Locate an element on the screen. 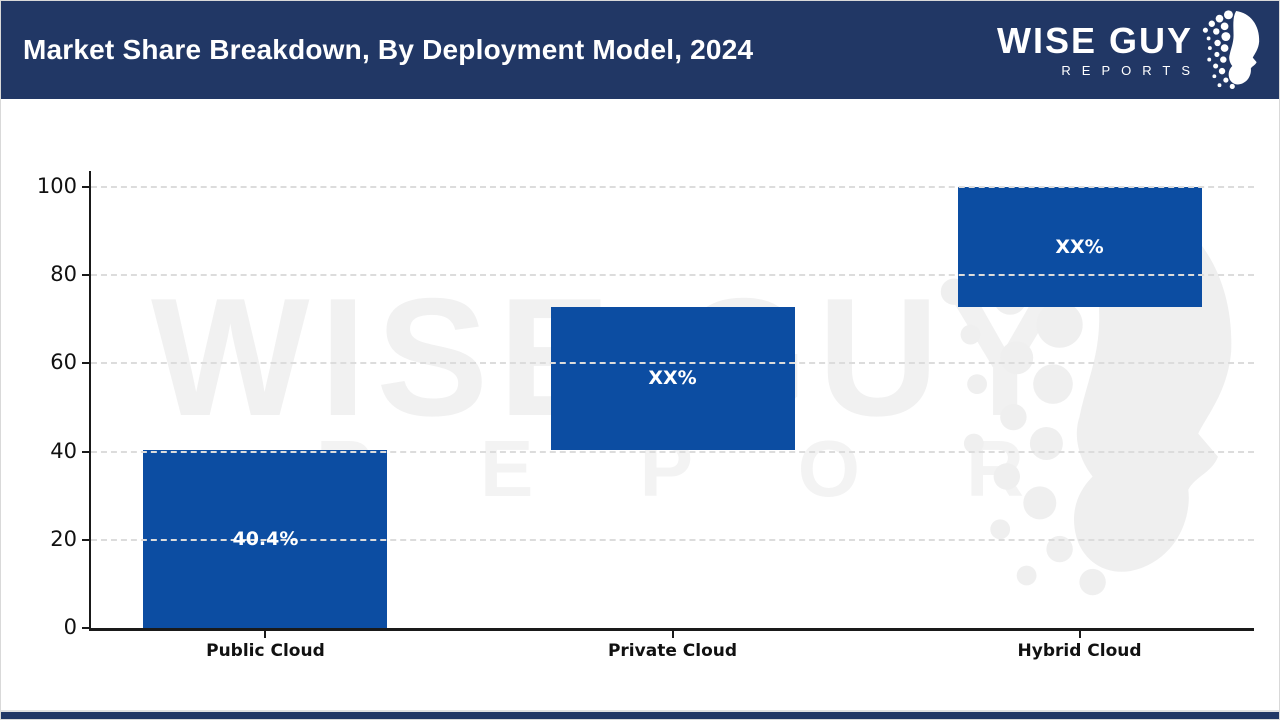 This screenshot has width=1280, height=720. x-axis-category-label-public-cloud: Public Cloud is located at coordinates (265, 651).